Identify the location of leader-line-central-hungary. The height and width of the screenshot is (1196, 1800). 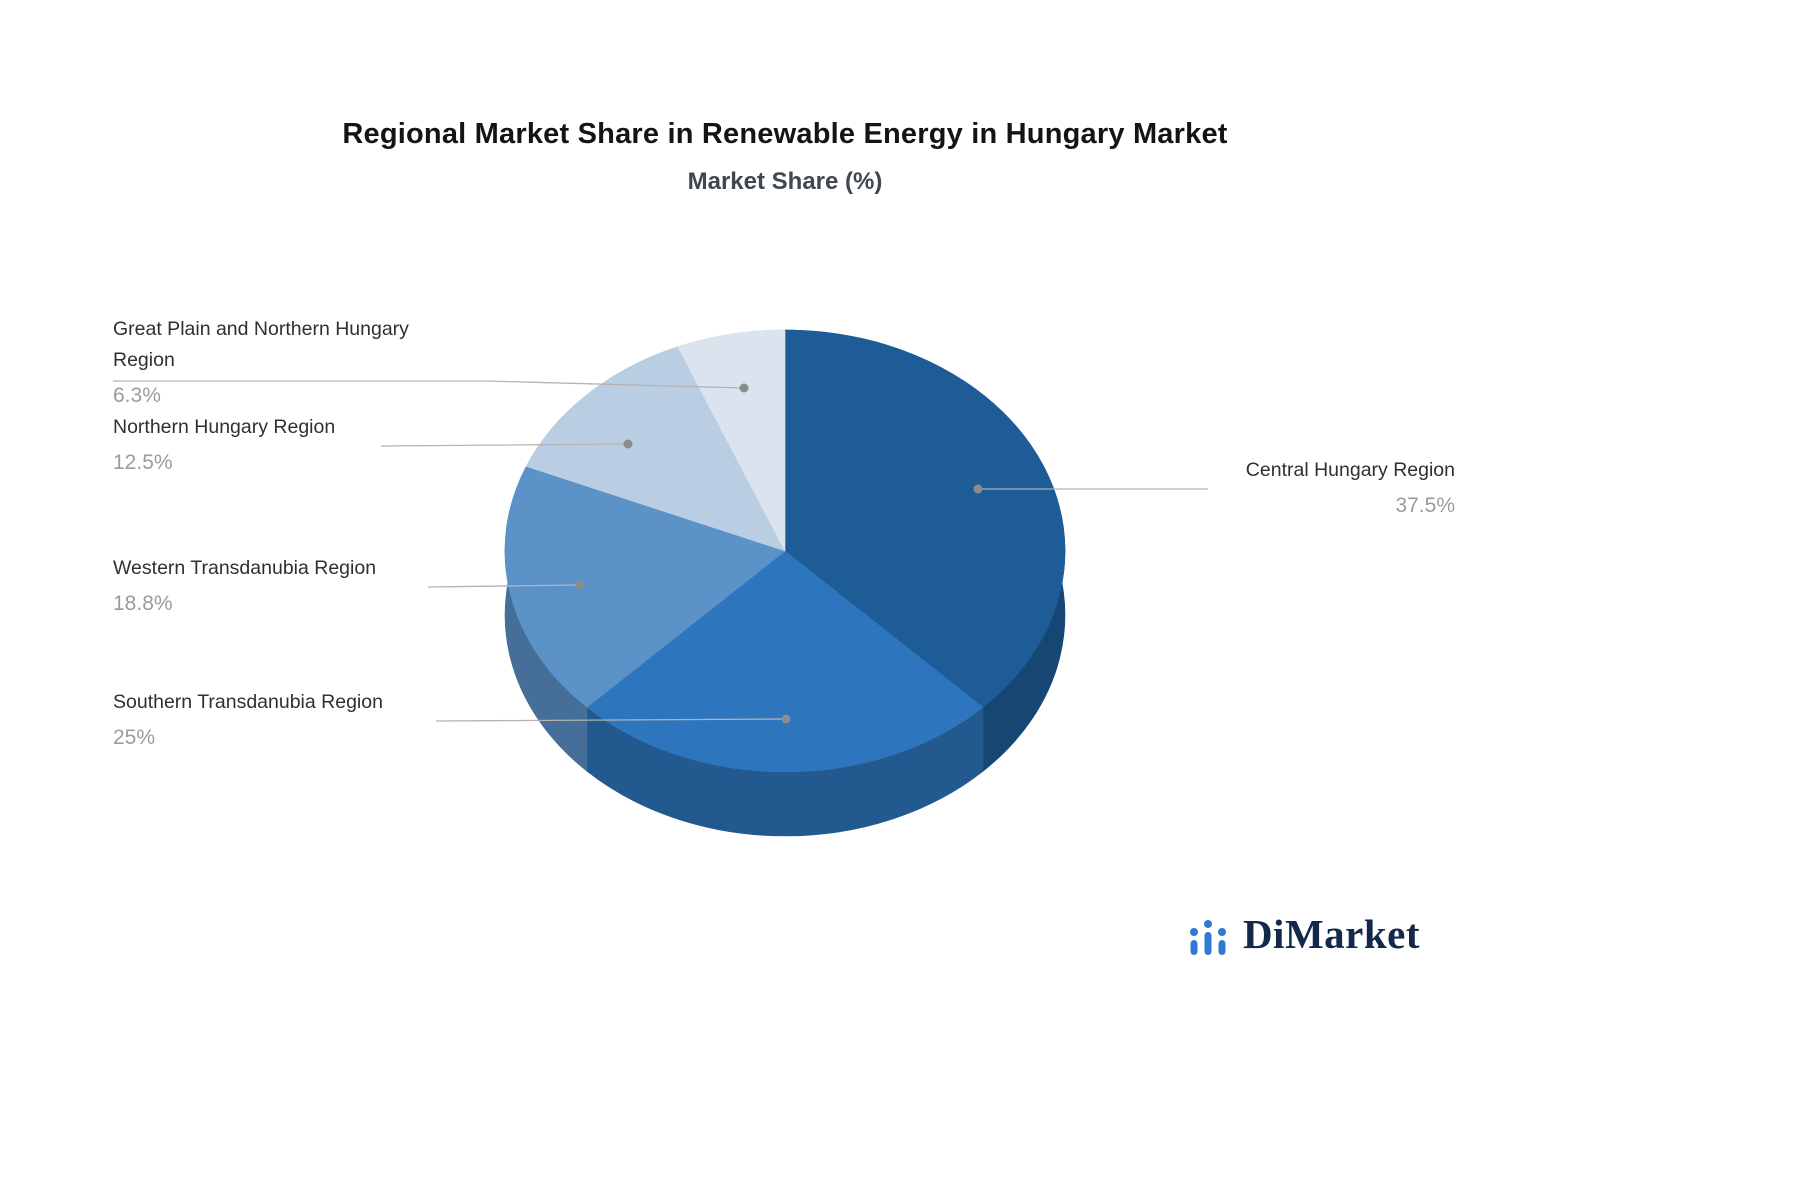
(1090, 489).